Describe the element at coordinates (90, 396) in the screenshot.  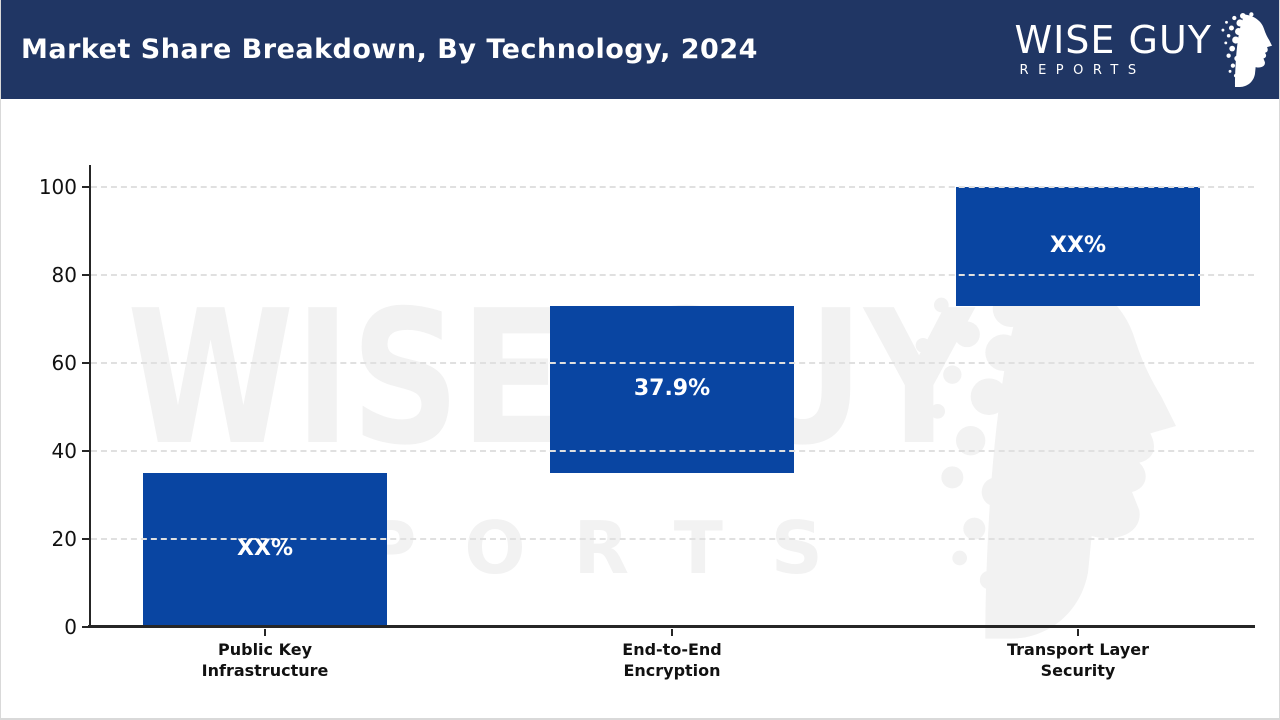
I see `y-axis-line` at that location.